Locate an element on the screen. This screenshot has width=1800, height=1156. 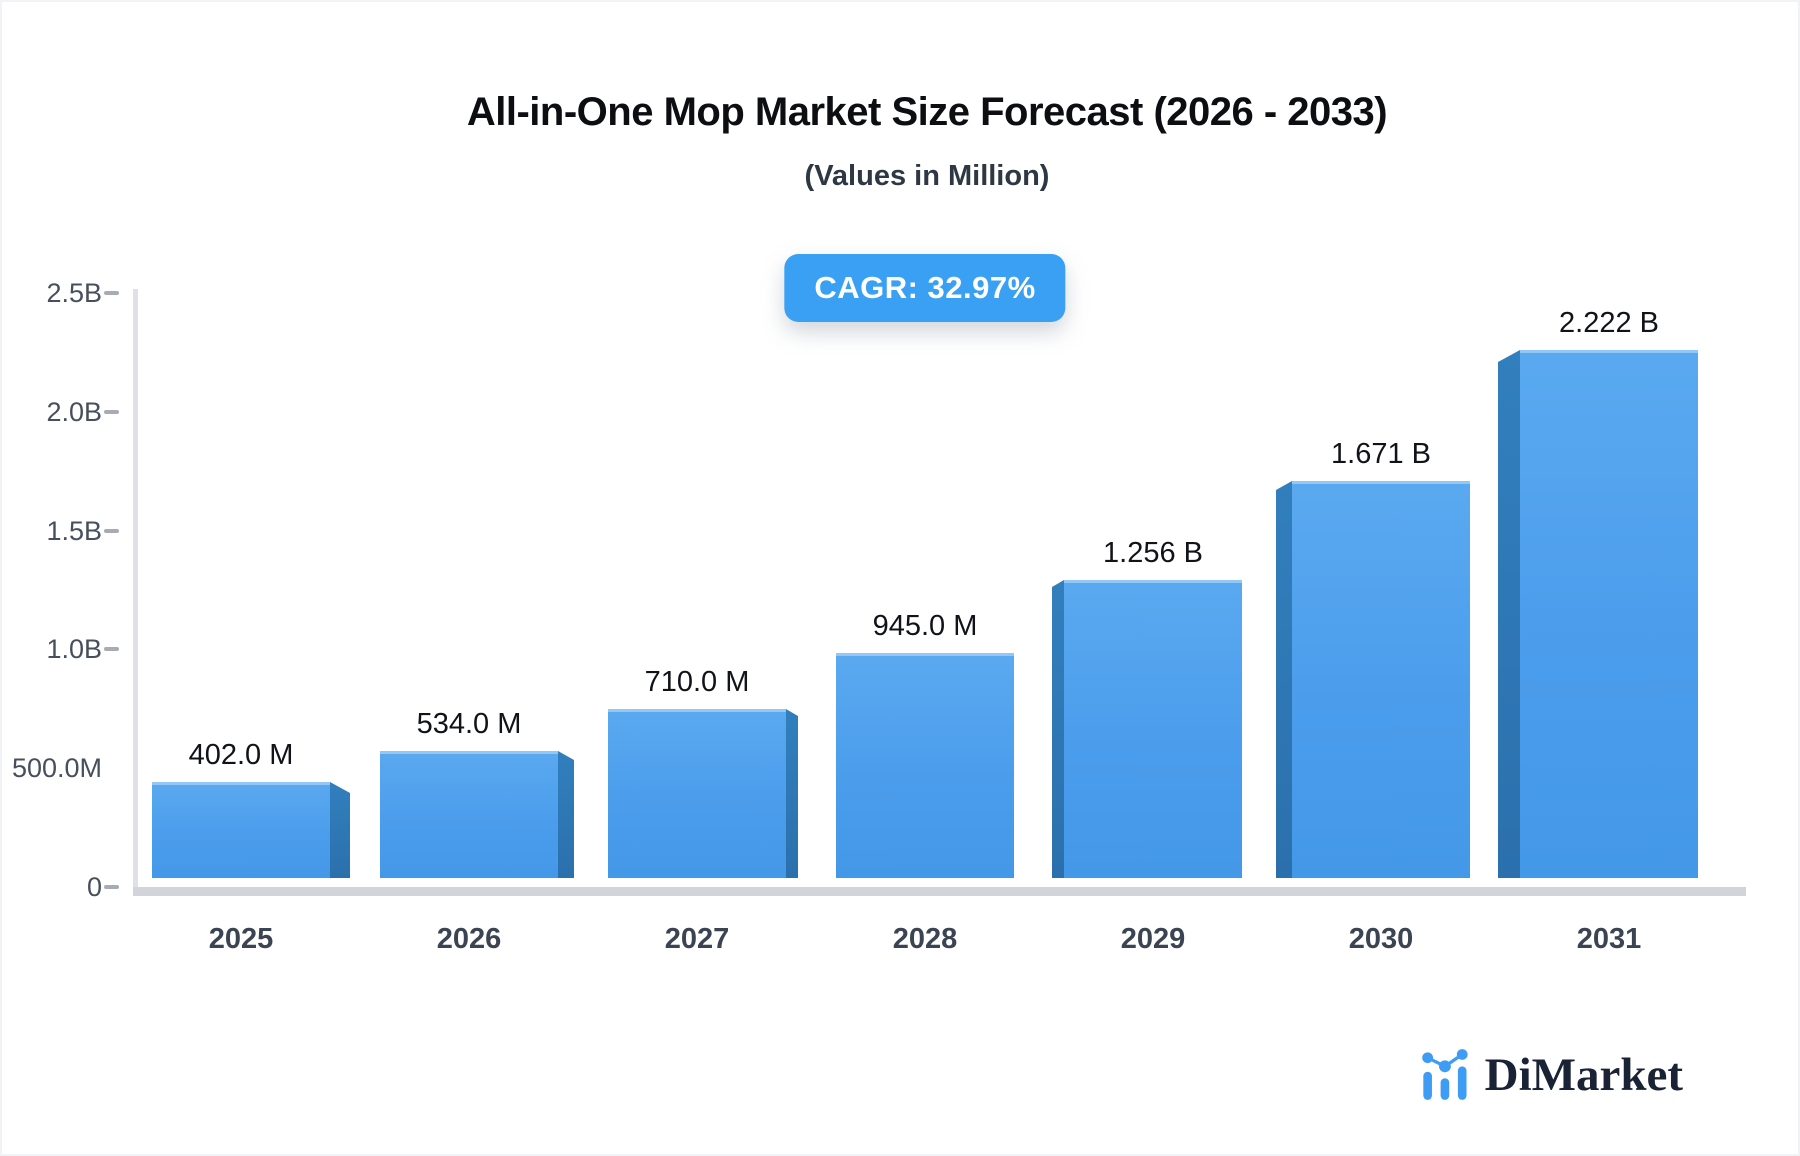
y-axis-label: 0 is located at coordinates (94, 887).